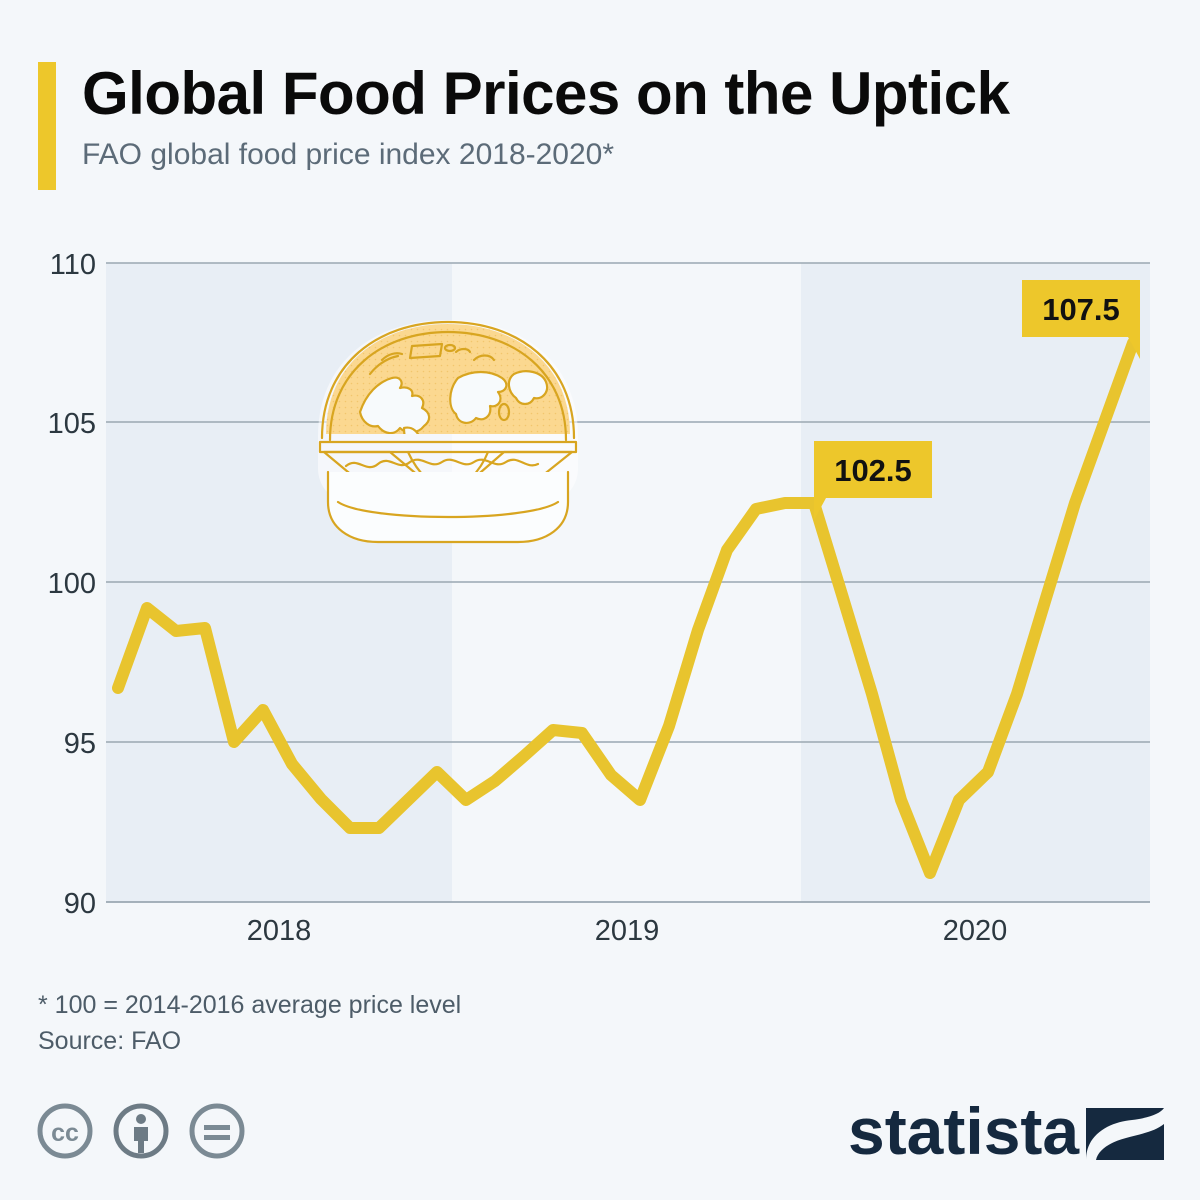 This screenshot has width=1200, height=1200. What do you see at coordinates (348, 154) in the screenshot?
I see `page-subtitle: FAO global food price index 2018-2020*` at bounding box center [348, 154].